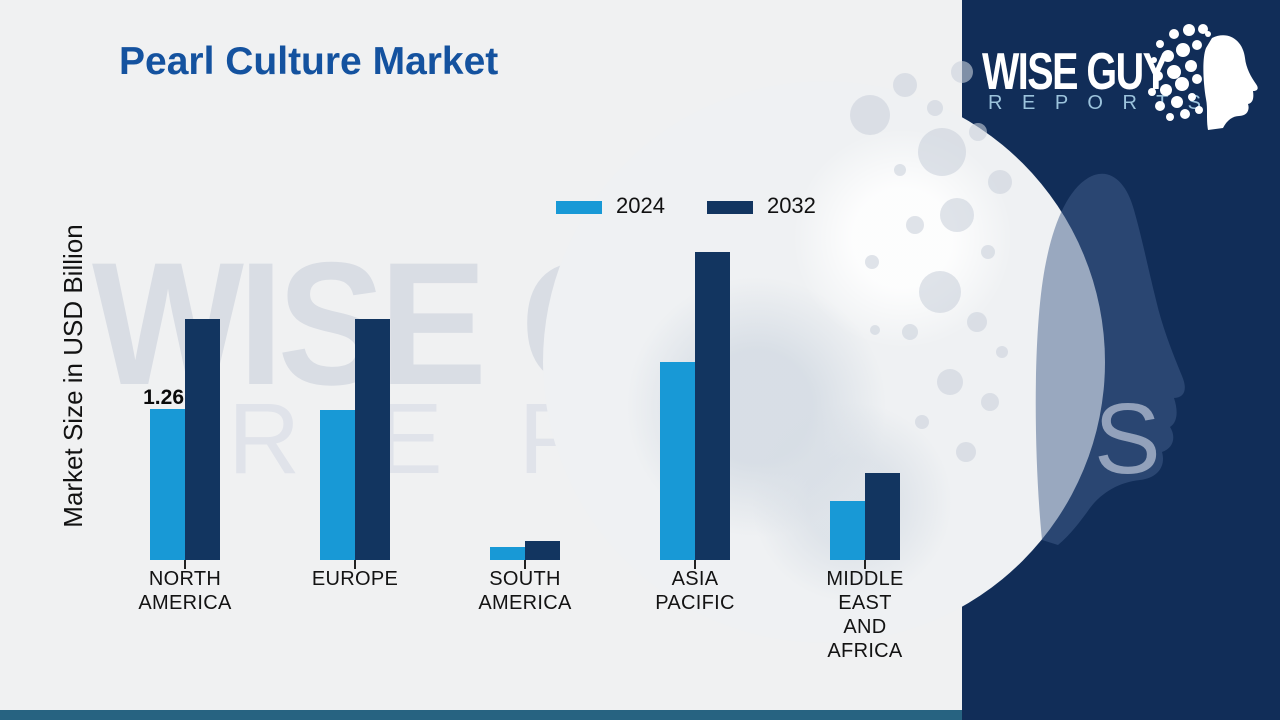 The image size is (1280, 720). I want to click on bar-2032-europe, so click(372, 439).